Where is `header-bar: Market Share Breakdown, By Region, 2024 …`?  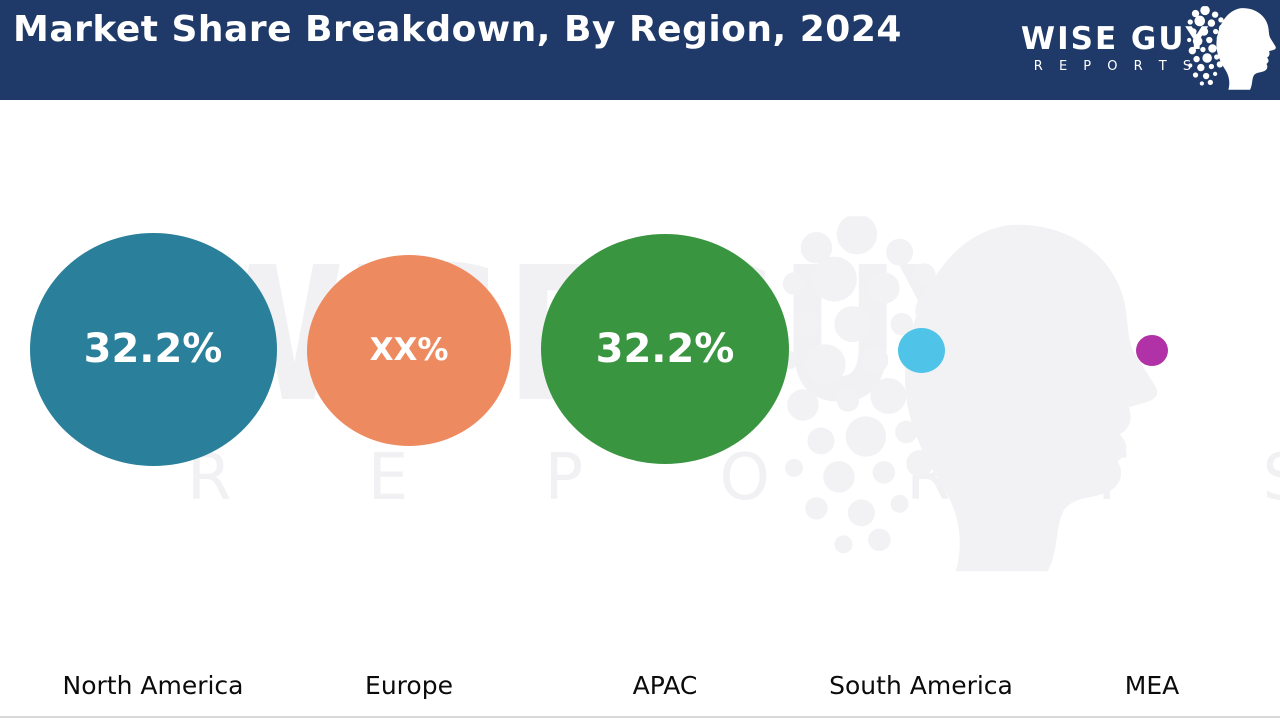 header-bar: Market Share Breakdown, By Region, 2024 … is located at coordinates (640, 50).